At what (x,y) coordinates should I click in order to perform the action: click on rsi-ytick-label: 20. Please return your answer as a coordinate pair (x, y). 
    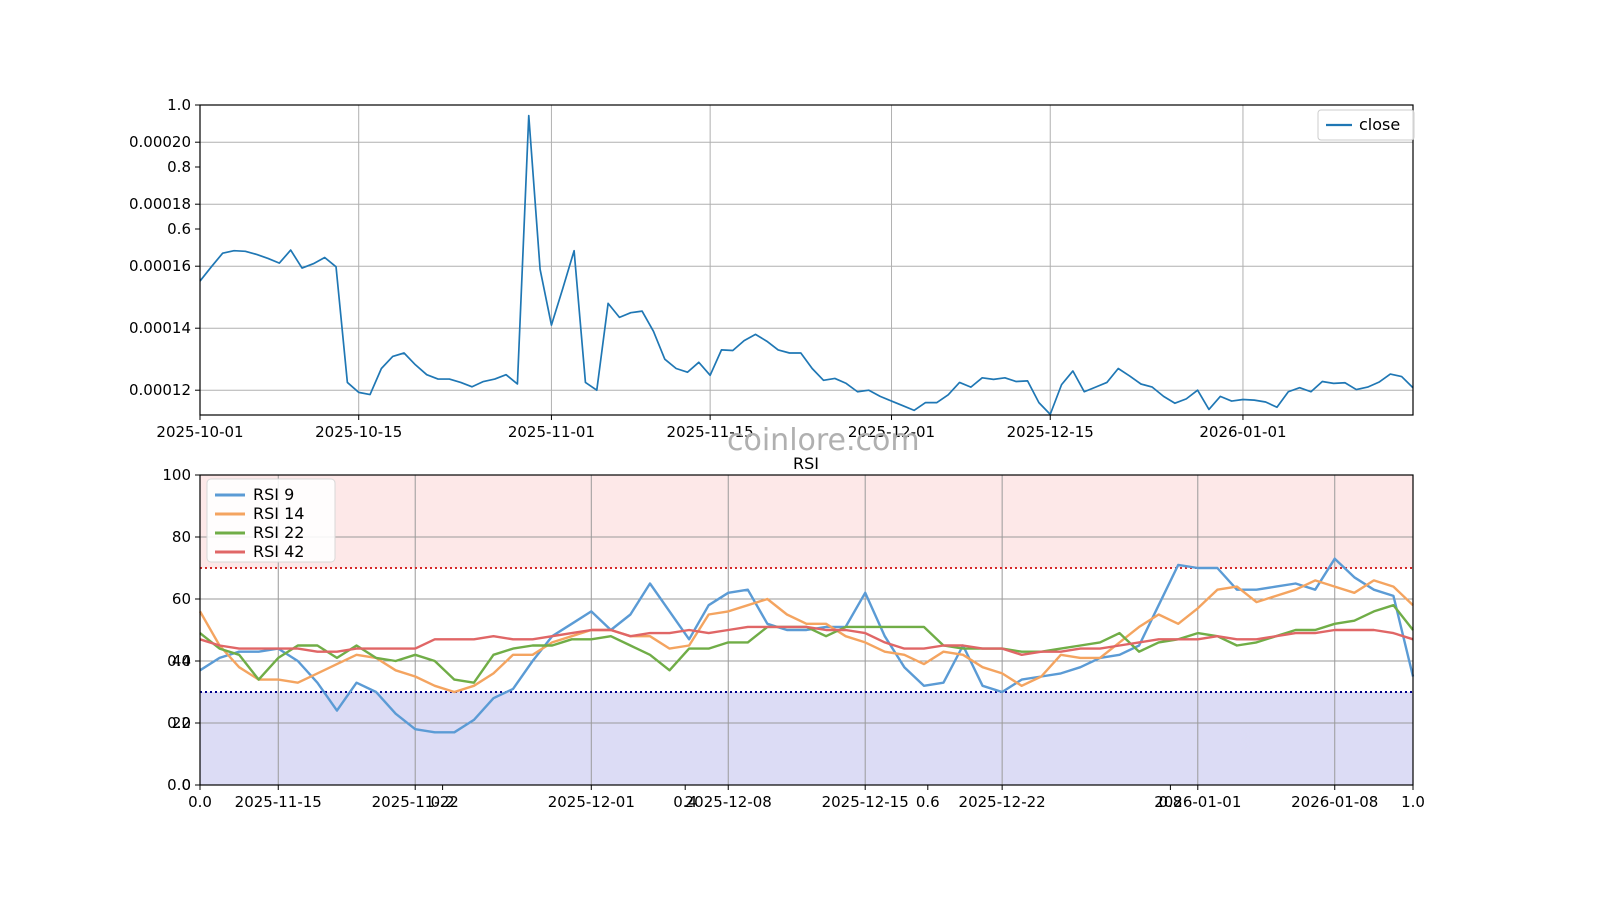
    Looking at the image, I should click on (181, 723).